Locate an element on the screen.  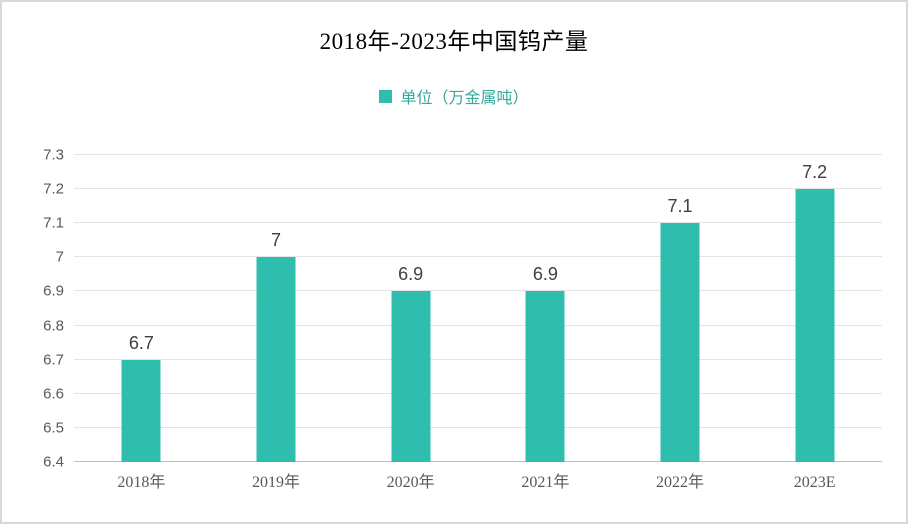
bar-slot: 7.2 2023E is located at coordinates (814, 322).